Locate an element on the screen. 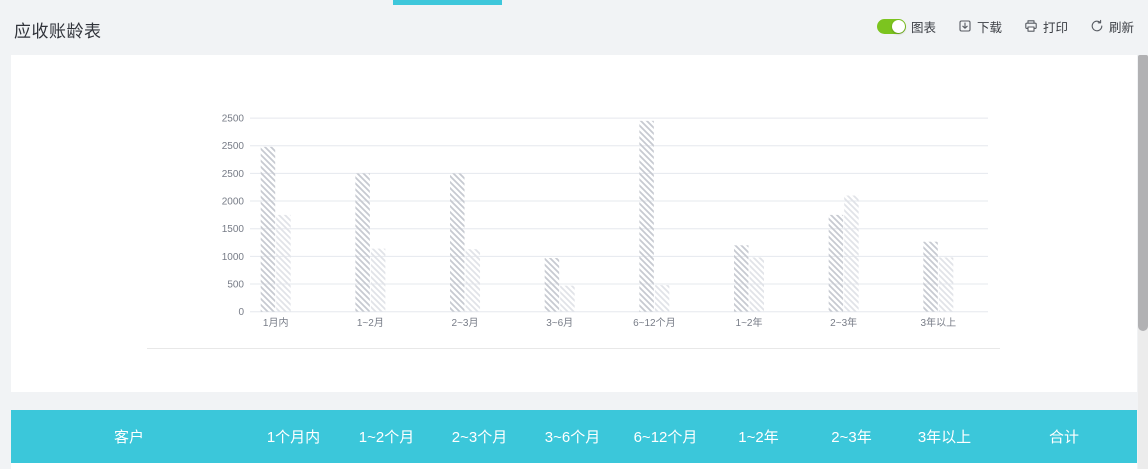 The width and height of the screenshot is (1148, 469). scrollbar-thumb is located at coordinates (1143, 193).